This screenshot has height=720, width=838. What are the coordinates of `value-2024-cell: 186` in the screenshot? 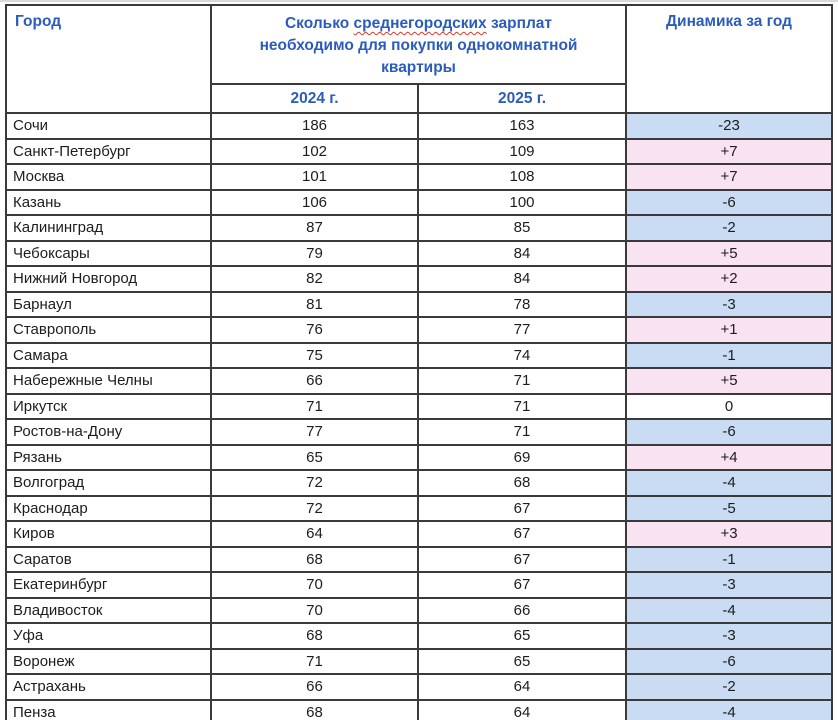 It's located at (314, 126).